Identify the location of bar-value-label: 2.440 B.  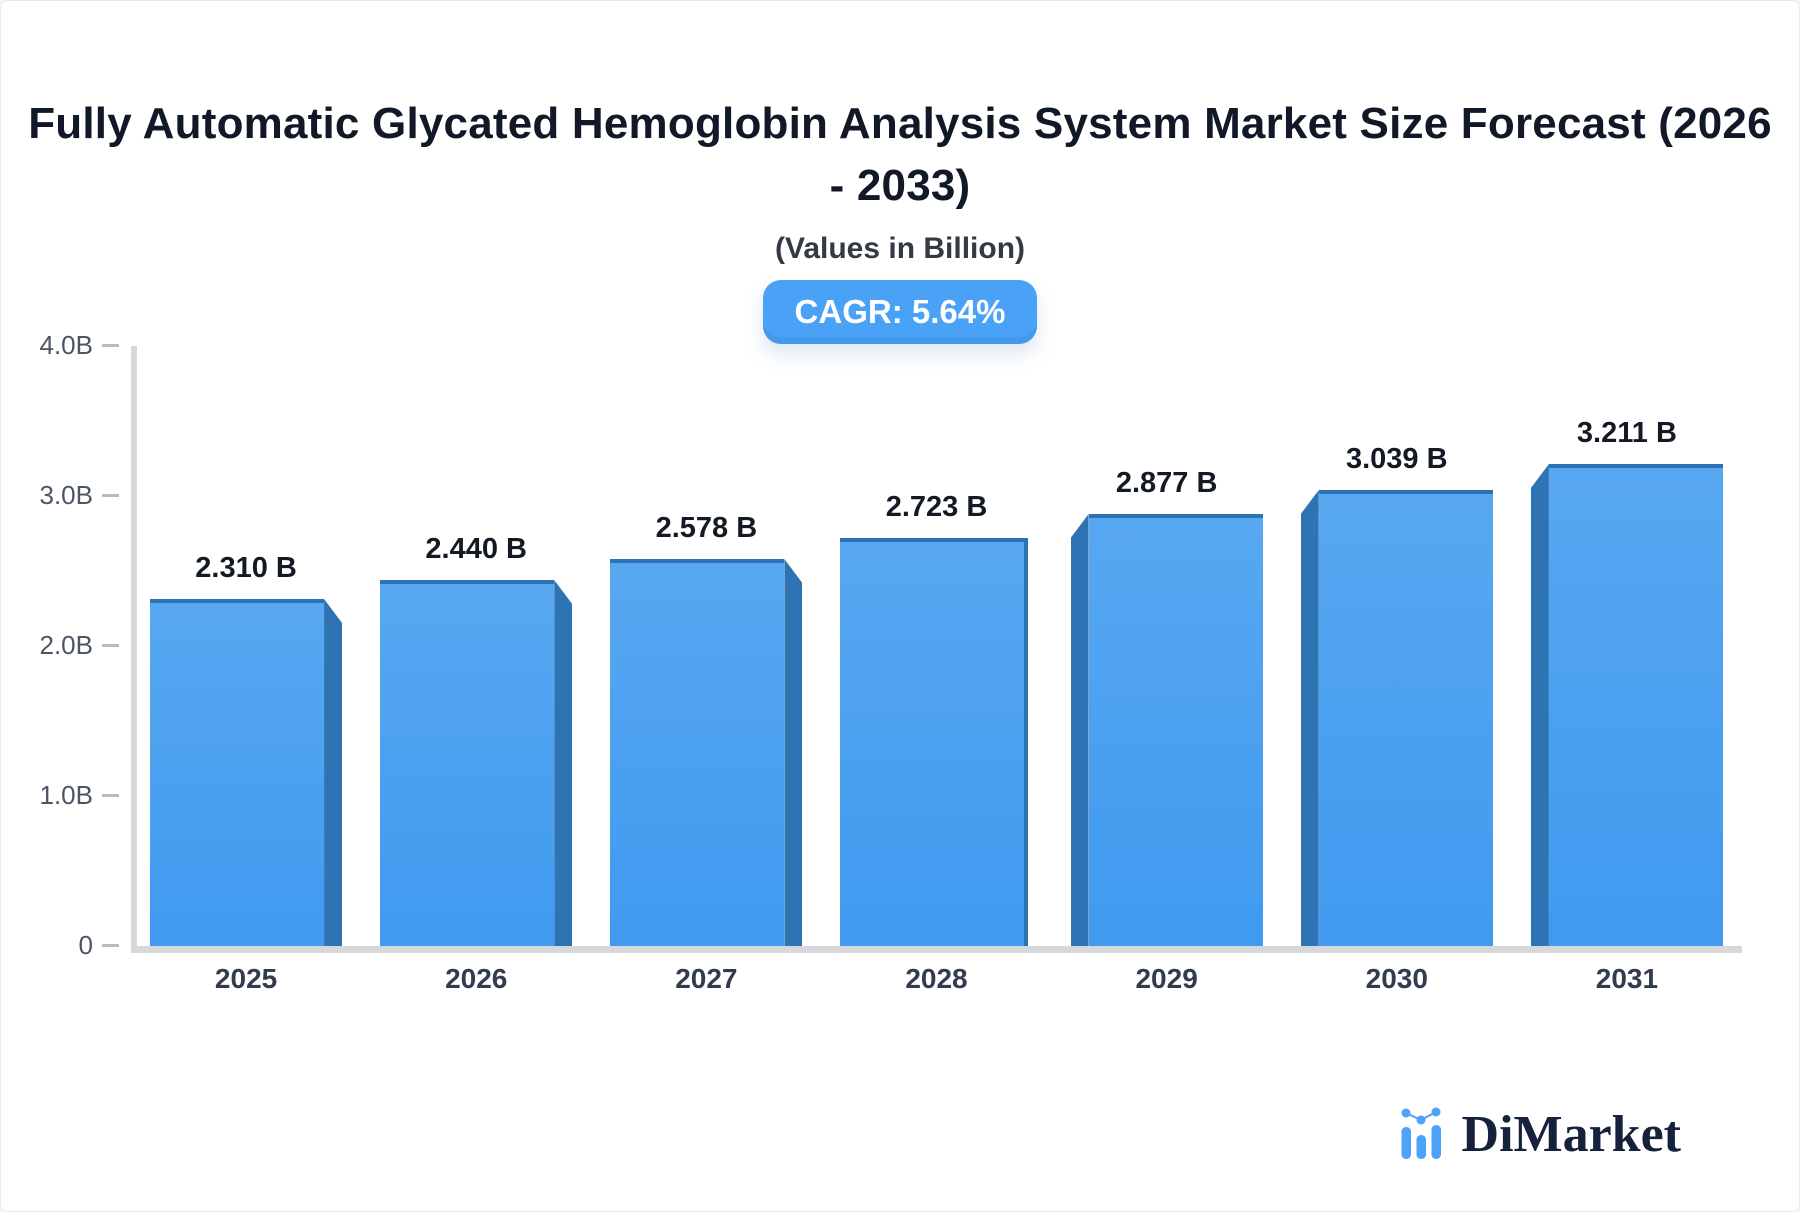
(476, 549).